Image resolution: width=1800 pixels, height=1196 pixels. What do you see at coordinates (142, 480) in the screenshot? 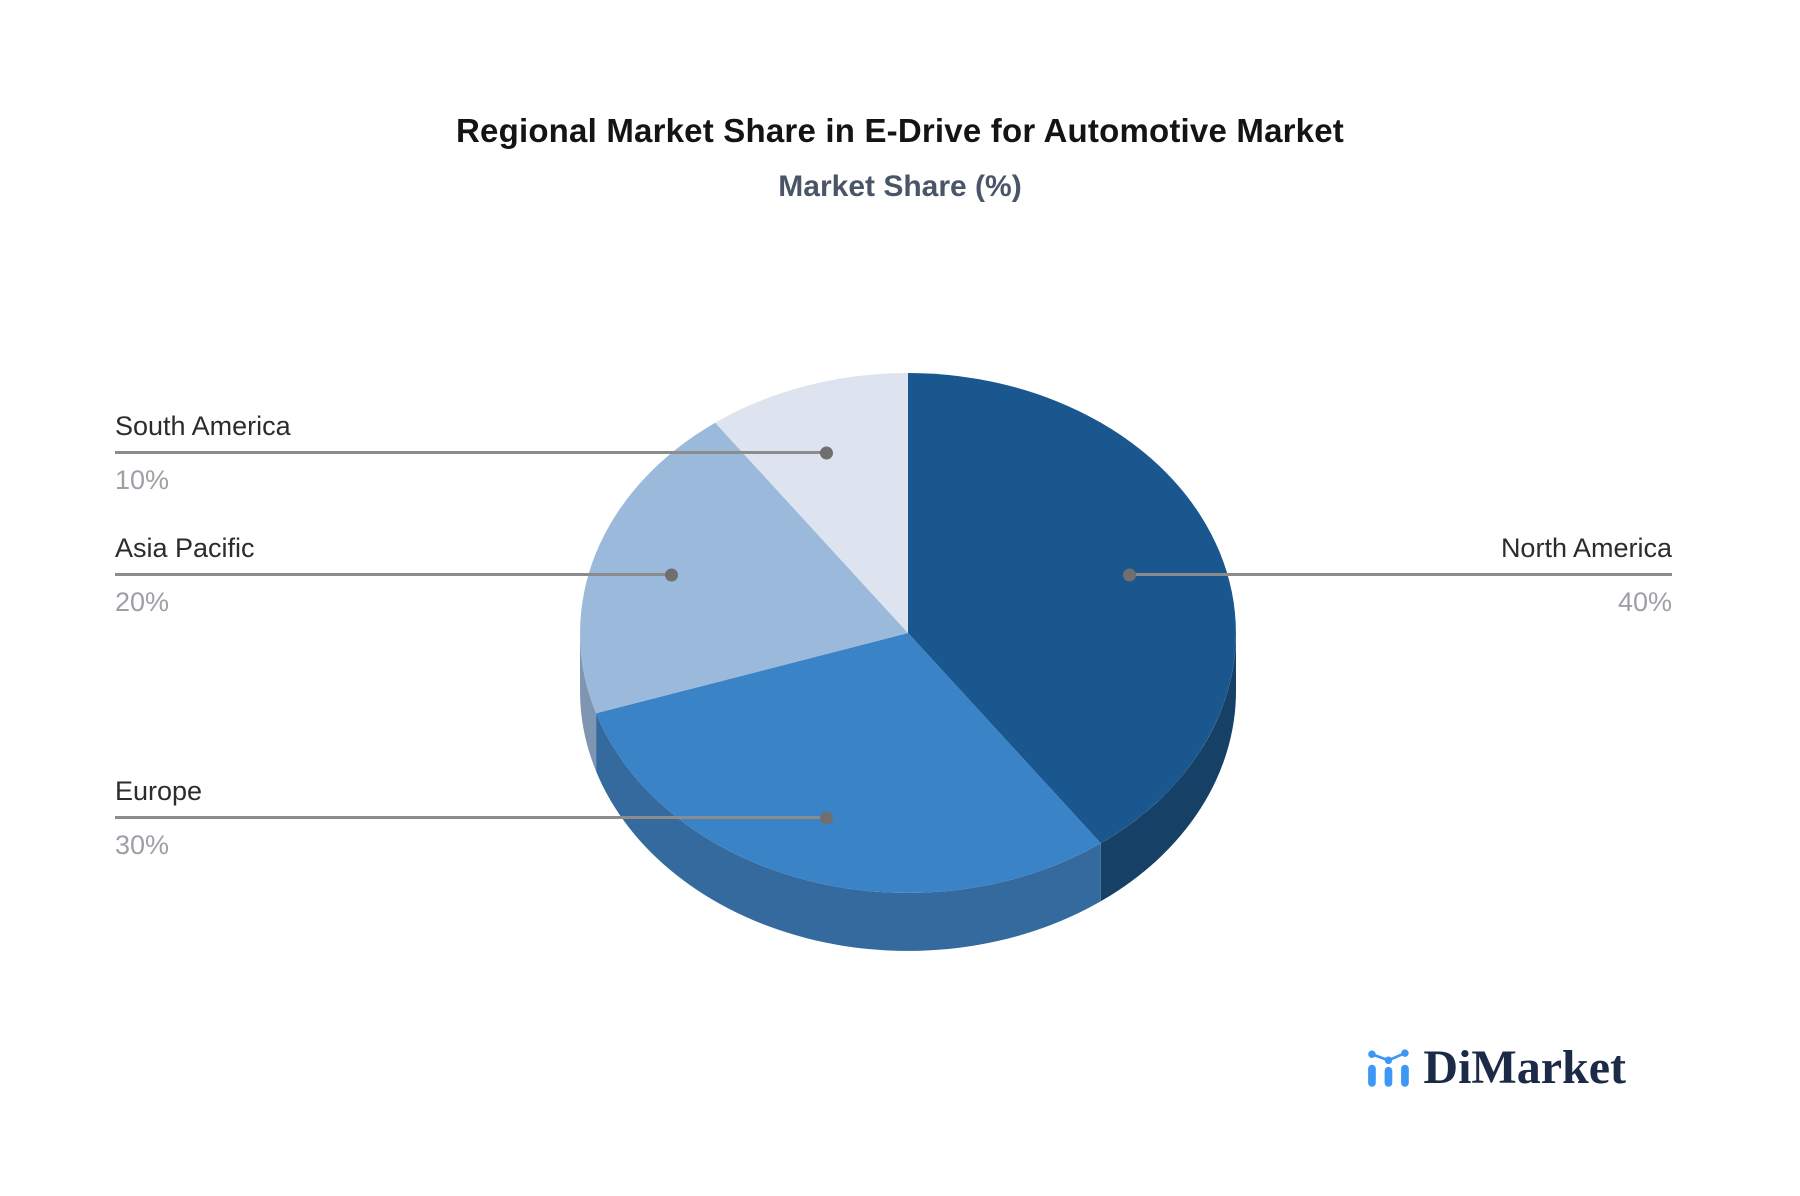
I see `slice-percentage: 10%` at bounding box center [142, 480].